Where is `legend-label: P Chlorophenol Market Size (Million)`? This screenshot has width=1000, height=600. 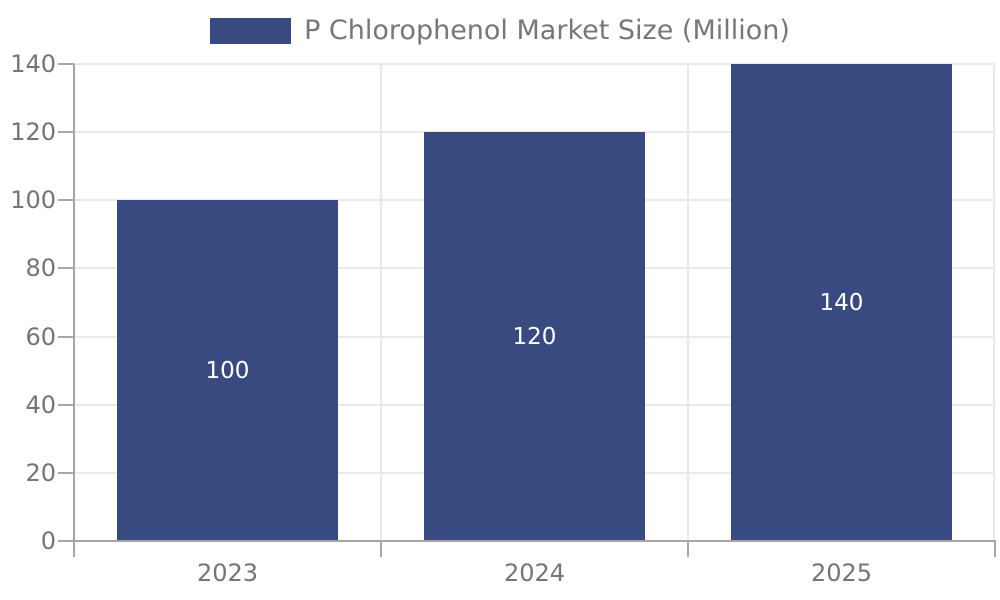 legend-label: P Chlorophenol Market Size (Million) is located at coordinates (547, 30).